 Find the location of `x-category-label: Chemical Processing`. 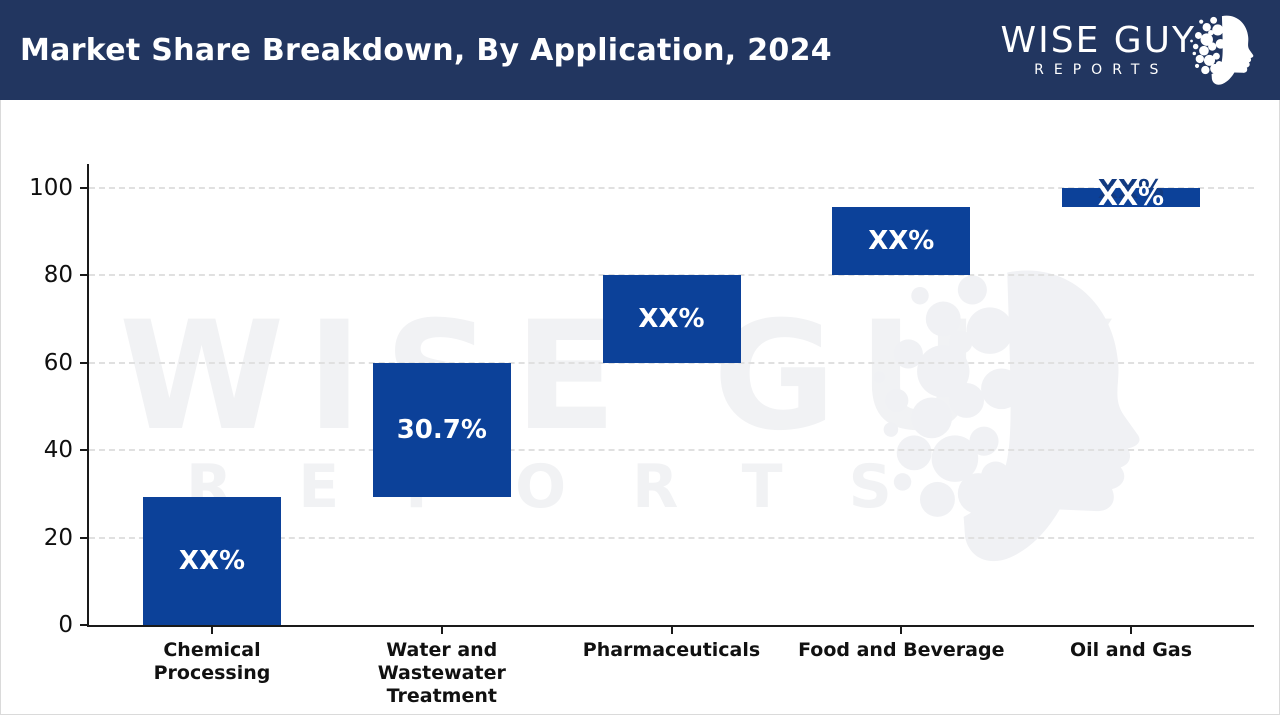

x-category-label: Chemical Processing is located at coordinates (212, 661).